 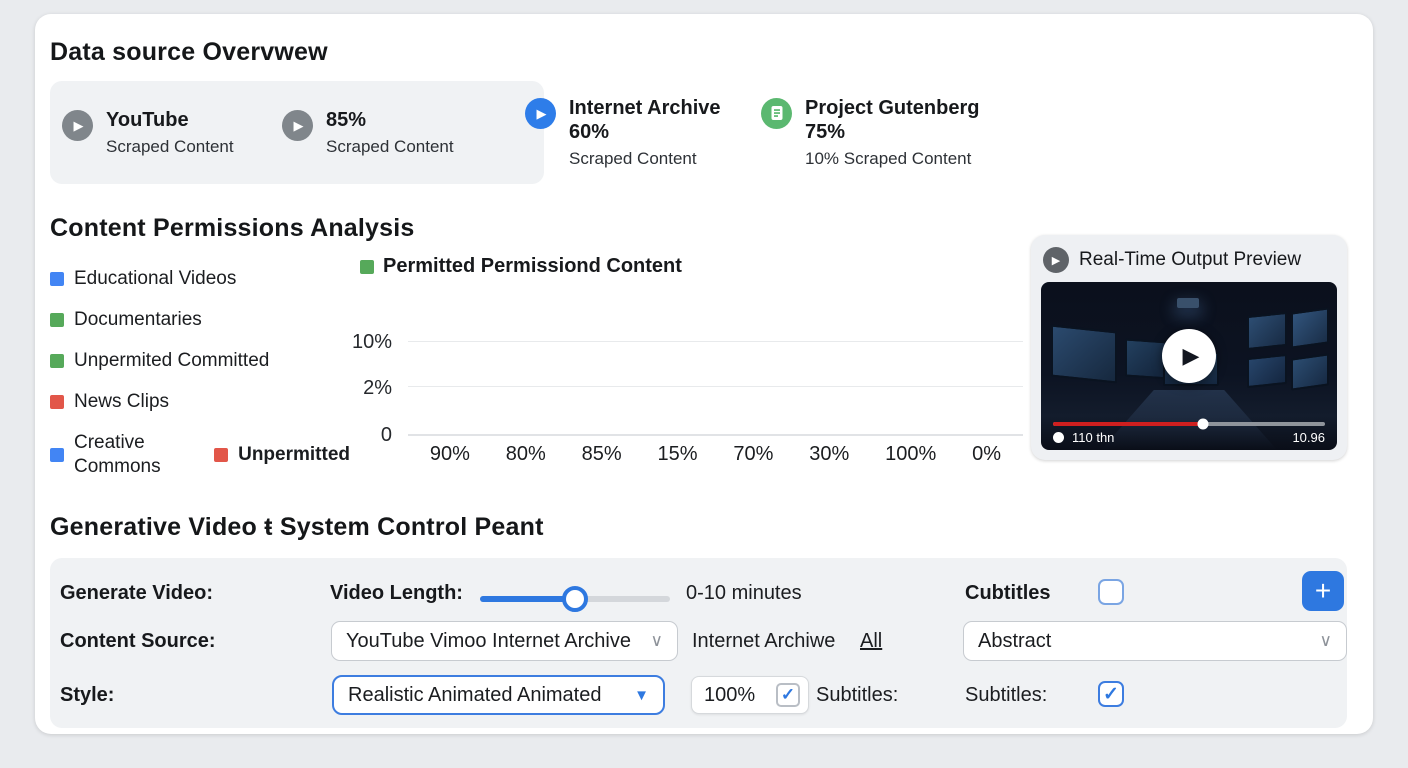 I want to click on video-progress-bar, so click(x=1189, y=424).